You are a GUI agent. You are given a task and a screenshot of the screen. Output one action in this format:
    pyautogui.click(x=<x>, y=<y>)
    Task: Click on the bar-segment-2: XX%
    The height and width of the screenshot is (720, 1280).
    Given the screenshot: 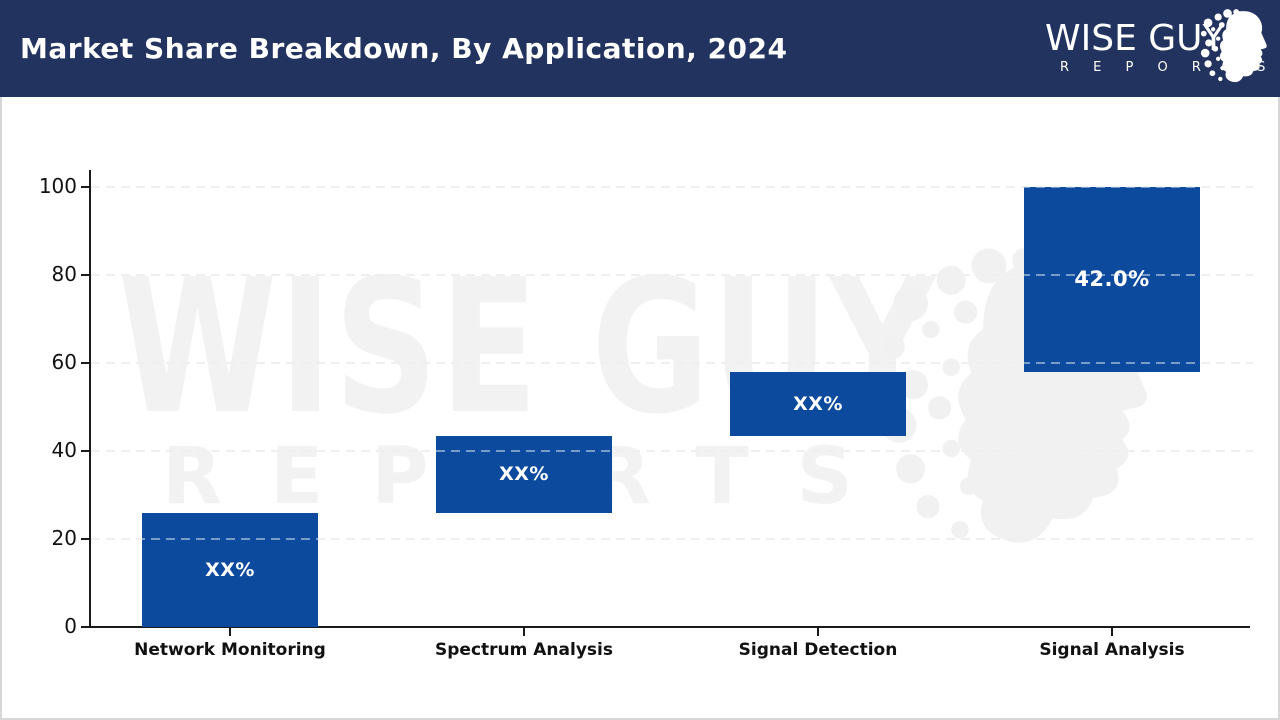 What is the action you would take?
    pyautogui.click(x=524, y=474)
    